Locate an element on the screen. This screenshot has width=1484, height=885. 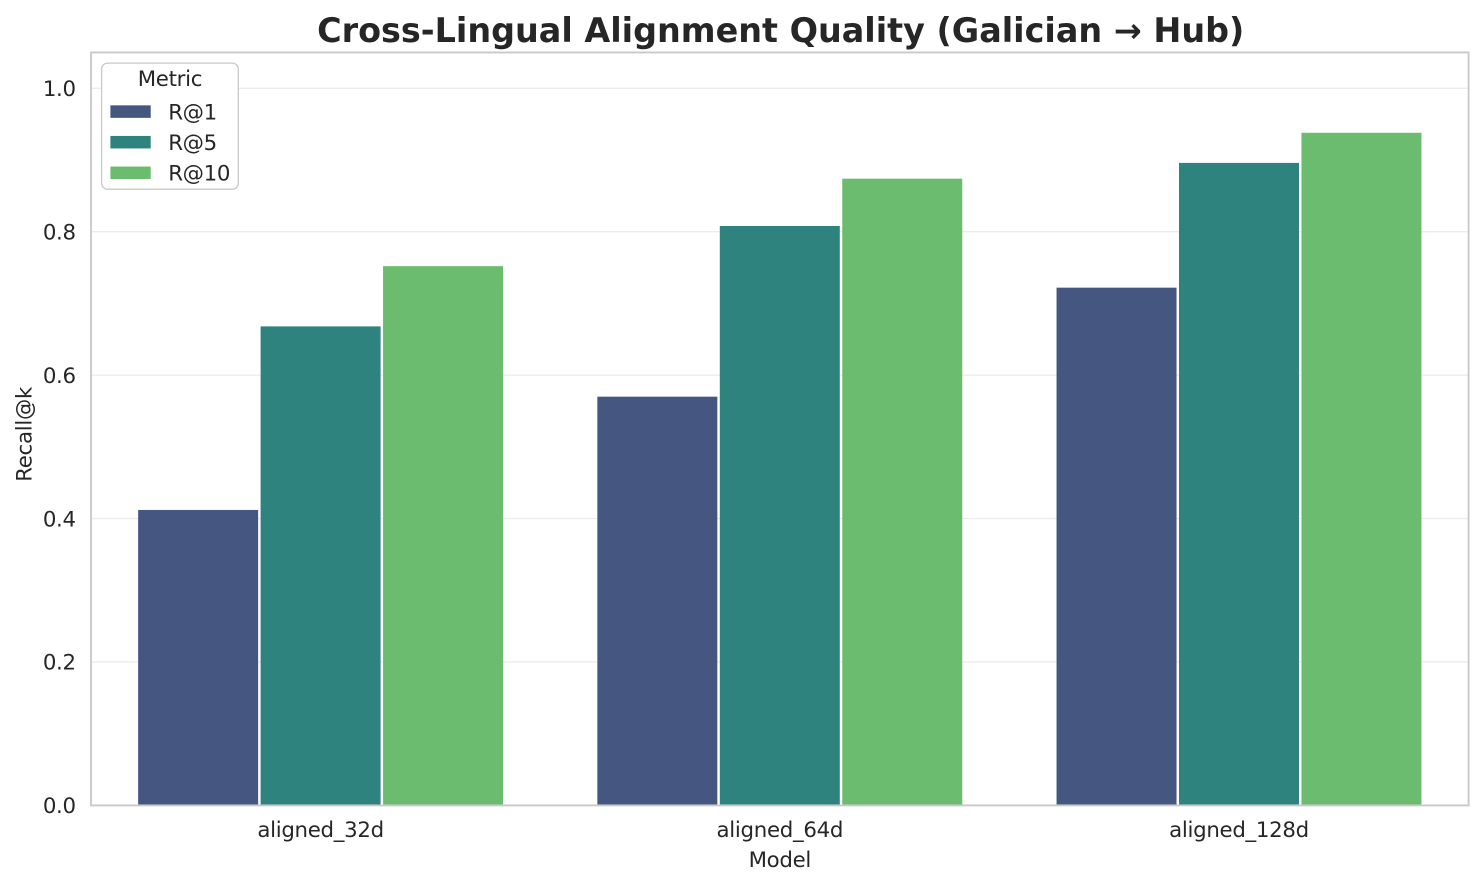
y-axis-label: Recall@k is located at coordinates (25, 434).